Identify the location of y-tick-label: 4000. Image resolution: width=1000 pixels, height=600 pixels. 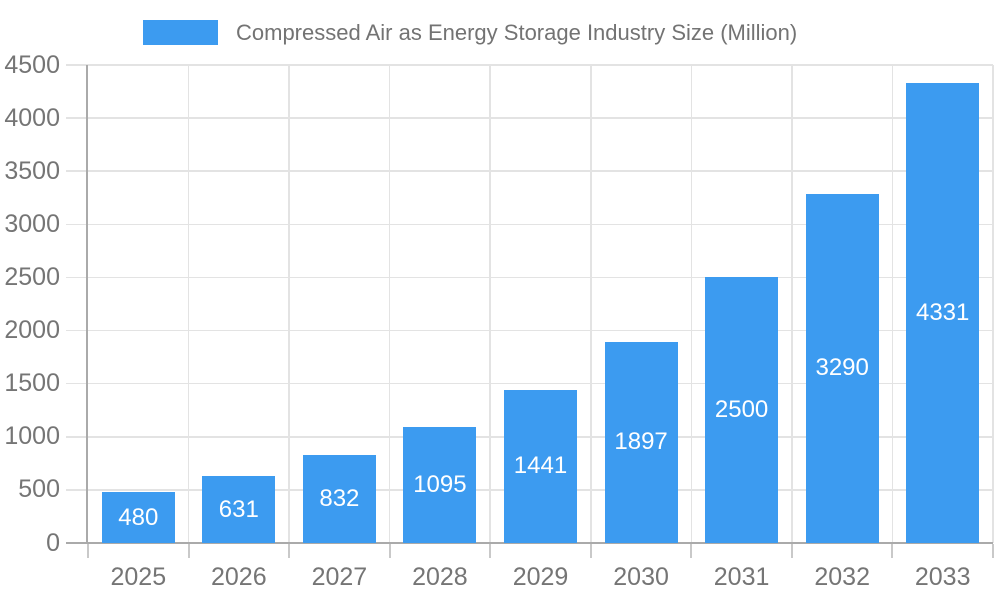
(32, 117).